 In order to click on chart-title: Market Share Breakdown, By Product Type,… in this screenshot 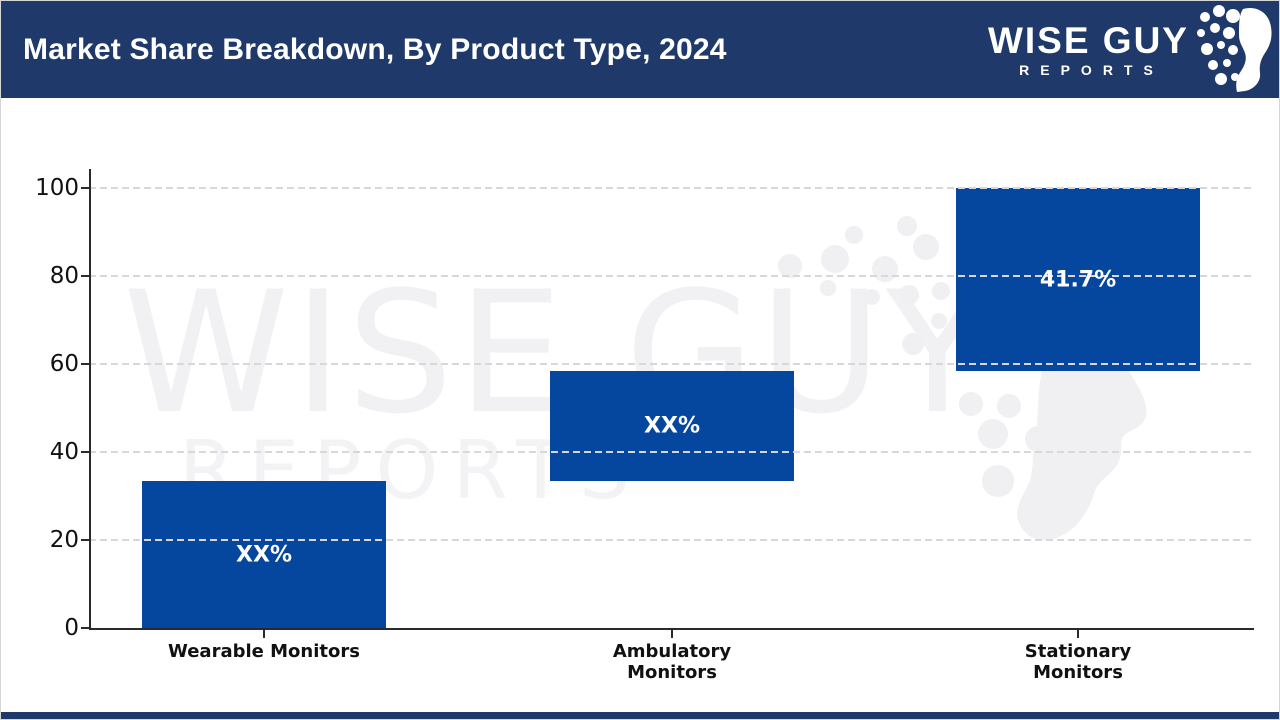, I will do `click(375, 49)`.